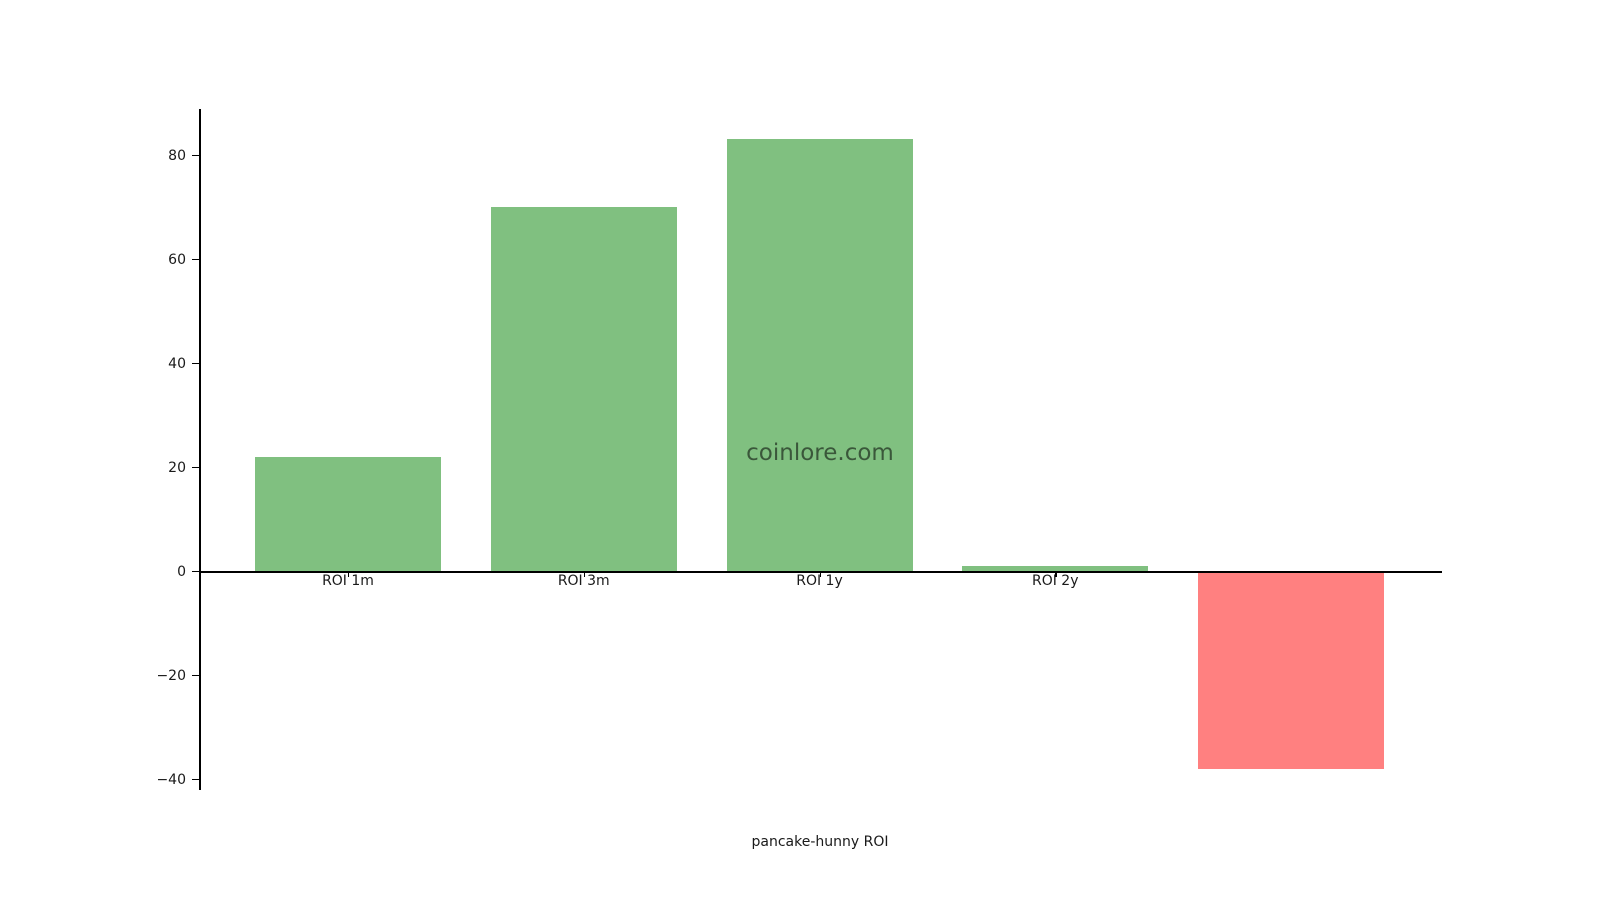 The width and height of the screenshot is (1600, 900). I want to click on x-tick-label: ROI 1y, so click(819, 581).